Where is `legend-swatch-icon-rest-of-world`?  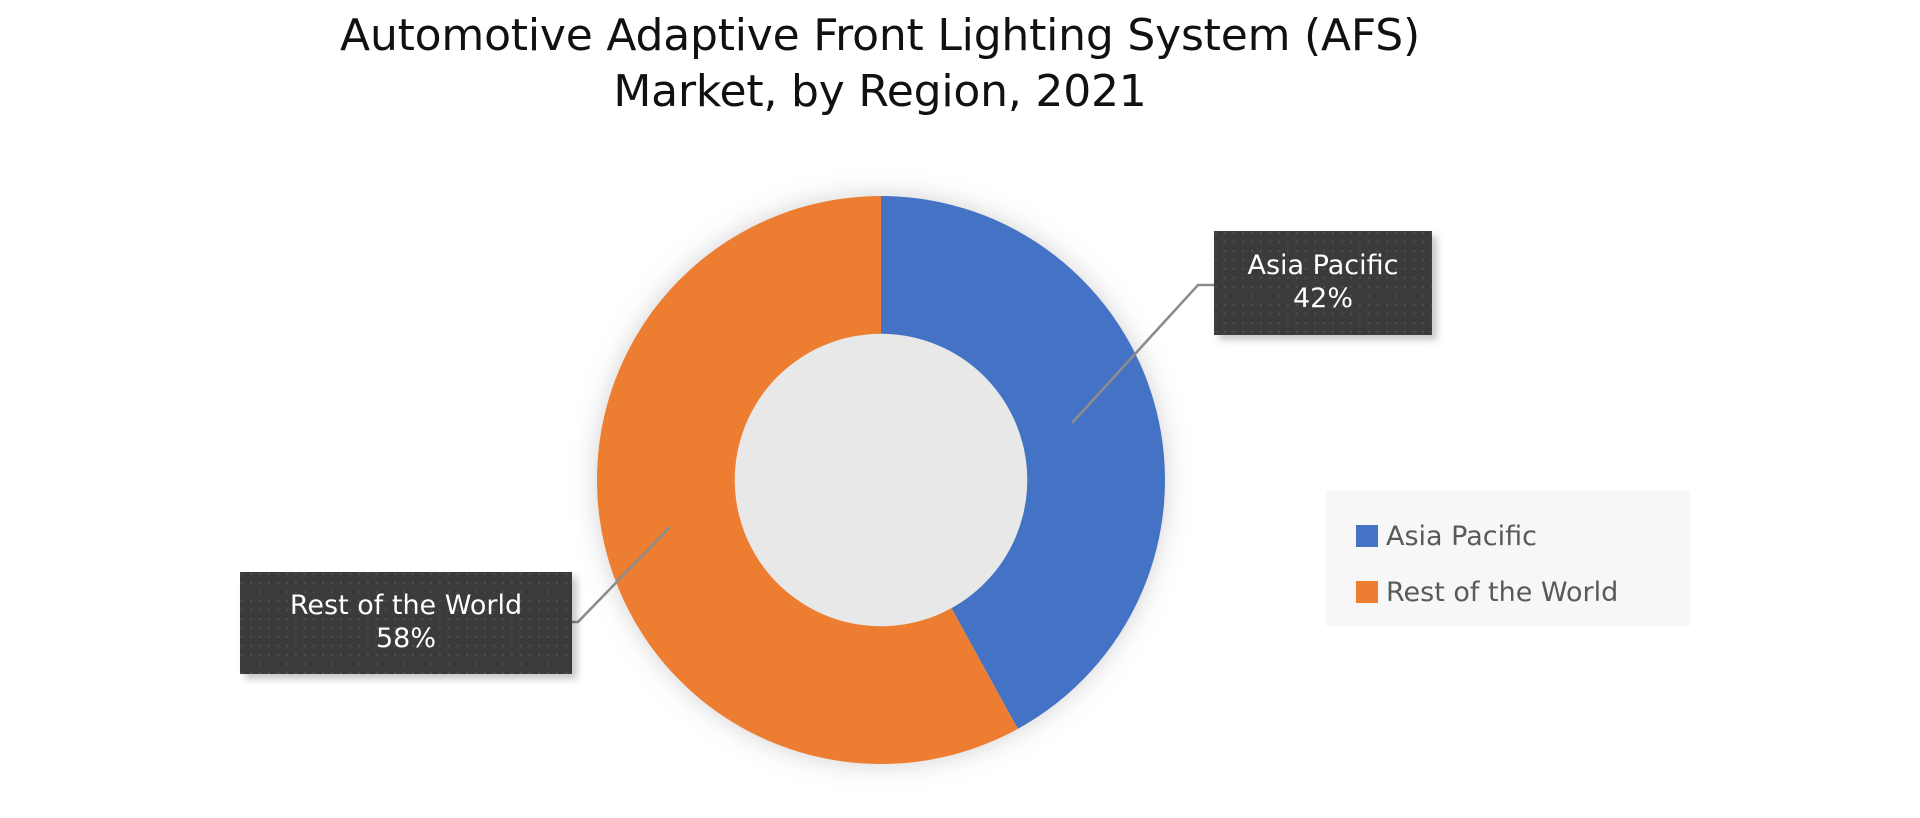 legend-swatch-icon-rest-of-world is located at coordinates (1367, 592).